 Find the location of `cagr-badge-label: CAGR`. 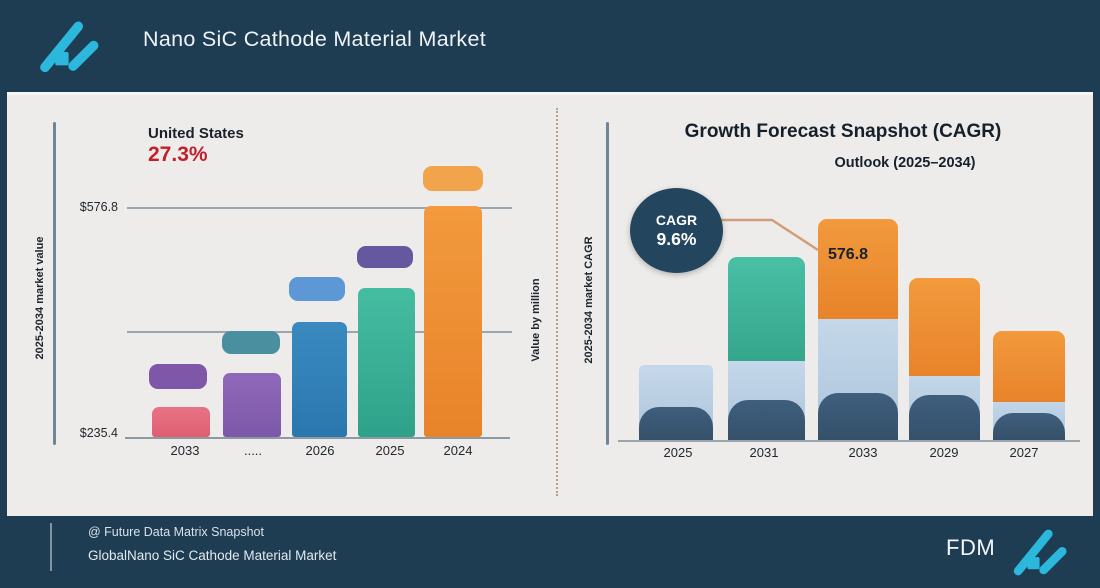

cagr-badge-label: CAGR is located at coordinates (676, 220).